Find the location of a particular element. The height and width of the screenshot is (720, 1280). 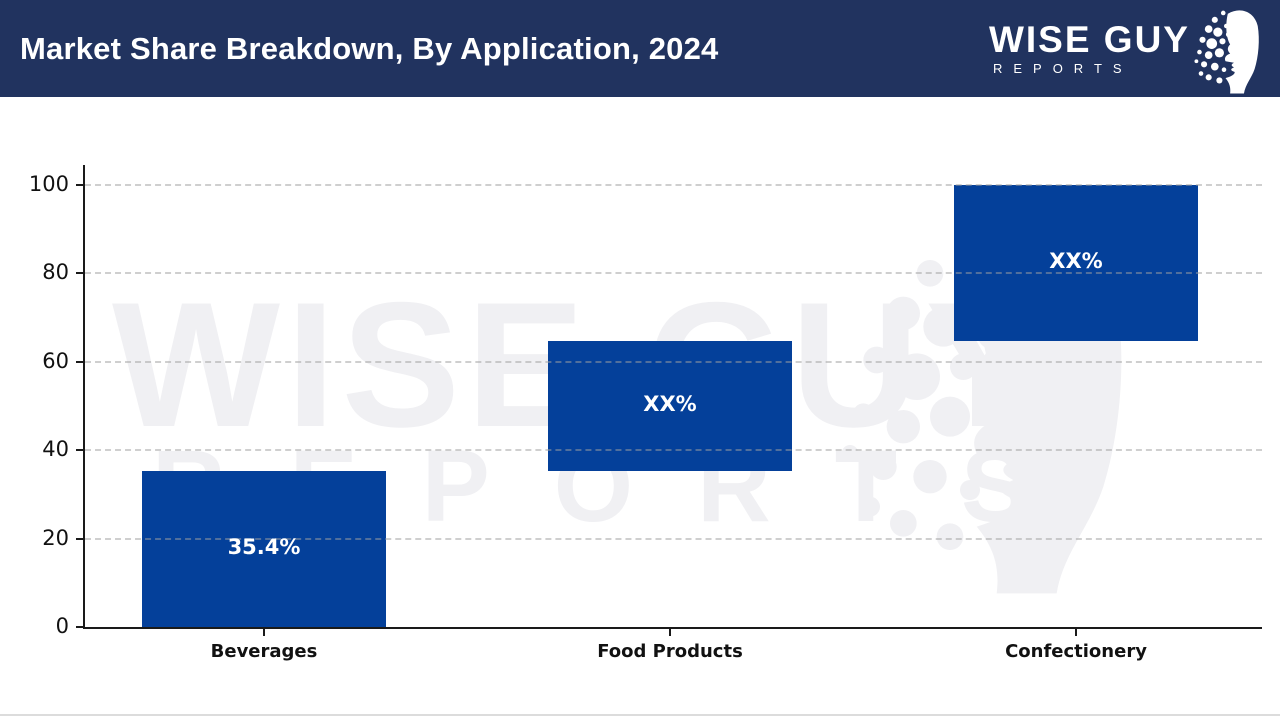

logo-text: WISE GUY REPORTS is located at coordinates (1089, 48).